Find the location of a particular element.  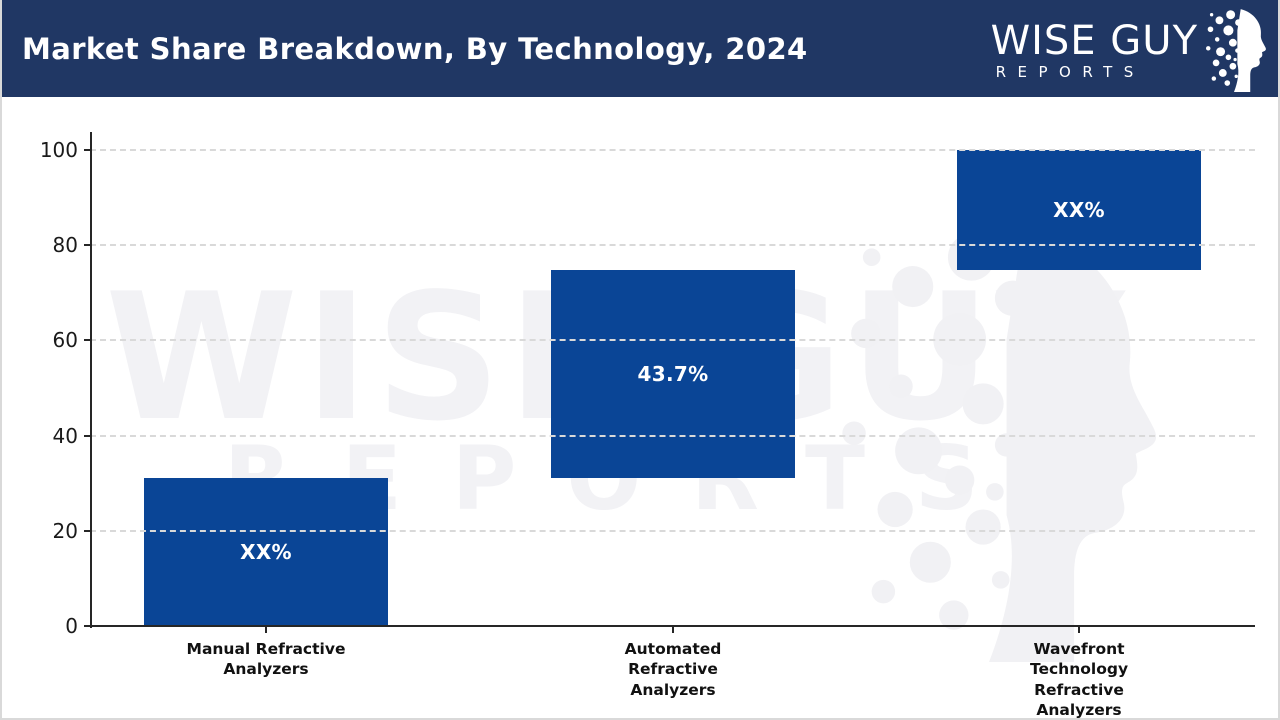

logo-text: WISE GUY REPORTS is located at coordinates (1094, 50).